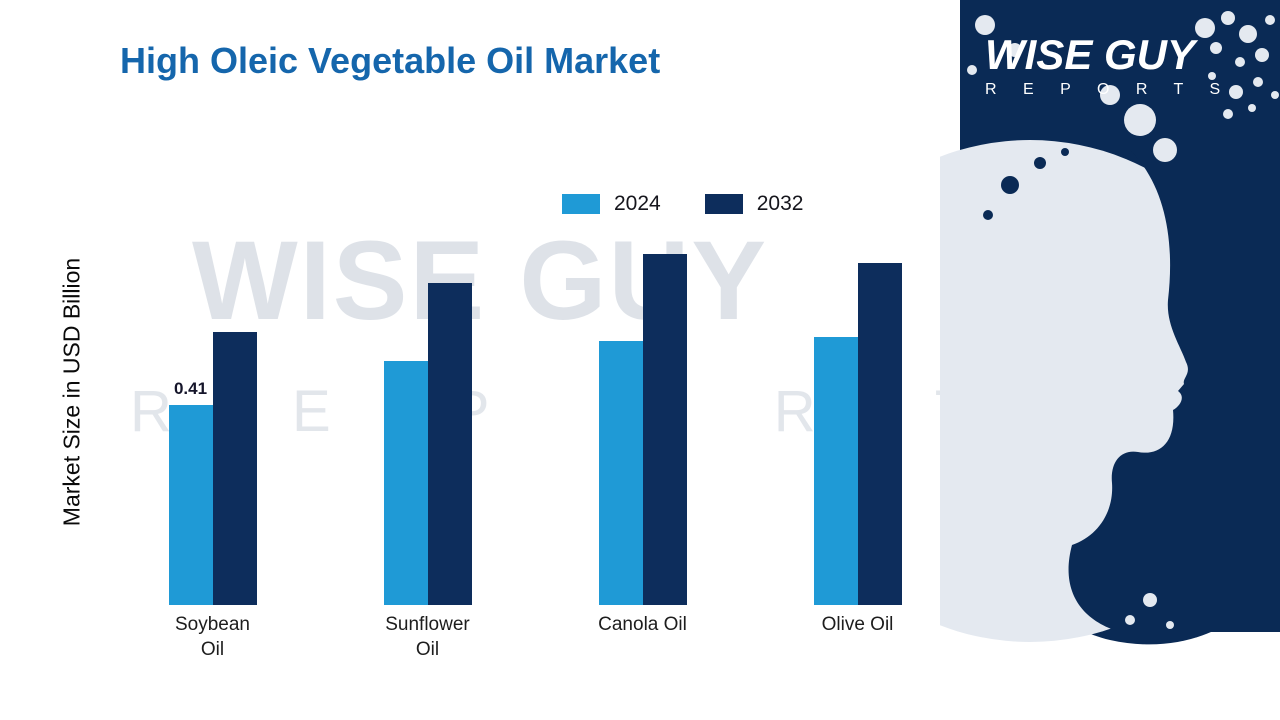 The image size is (1280, 720). What do you see at coordinates (780, 203) in the screenshot?
I see `legend-label-2032: 2032` at bounding box center [780, 203].